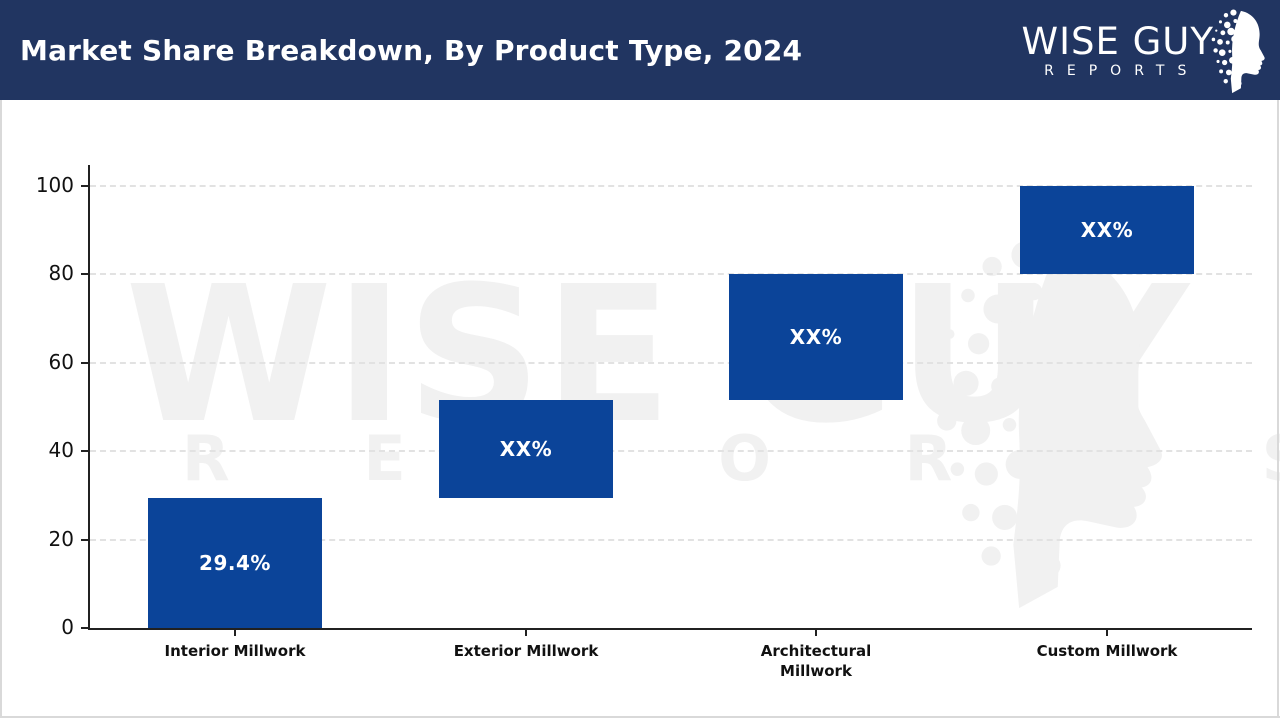 This screenshot has width=1280, height=720. Describe the element at coordinates (1122, 70) in the screenshot. I see `logo-subtitle: REPORTS` at that location.